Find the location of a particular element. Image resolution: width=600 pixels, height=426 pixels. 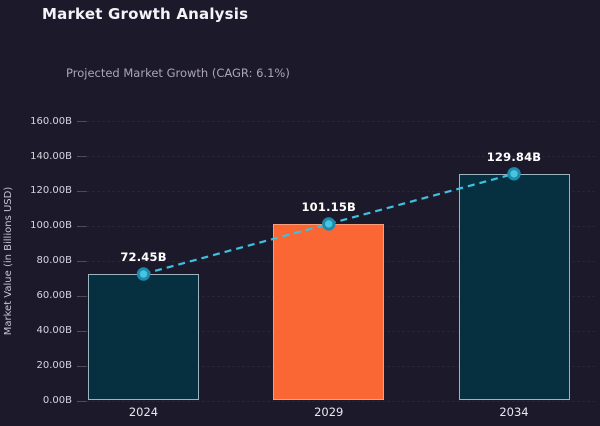

y-tick-label: 80.00B is located at coordinates (54, 261).